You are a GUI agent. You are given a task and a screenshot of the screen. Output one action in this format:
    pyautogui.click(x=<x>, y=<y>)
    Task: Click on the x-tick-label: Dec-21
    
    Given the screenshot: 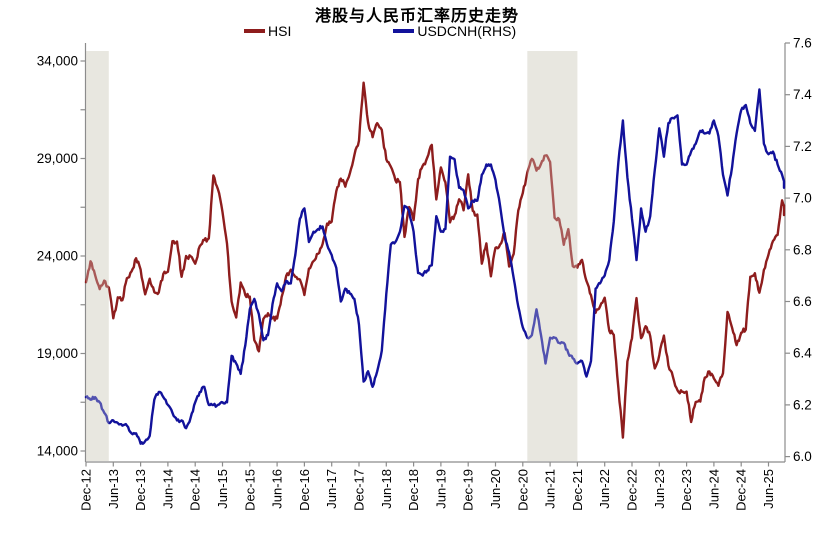 What is the action you would take?
    pyautogui.click(x=577, y=490)
    